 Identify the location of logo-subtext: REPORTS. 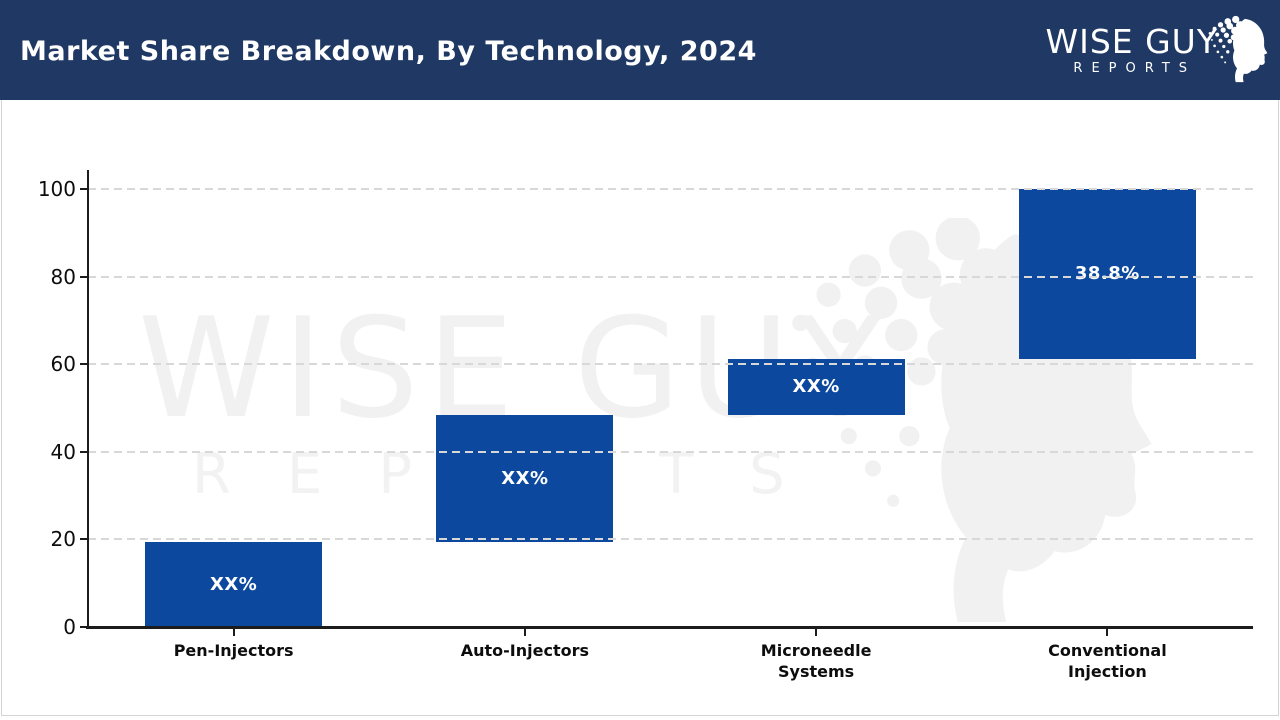
(1135, 68).